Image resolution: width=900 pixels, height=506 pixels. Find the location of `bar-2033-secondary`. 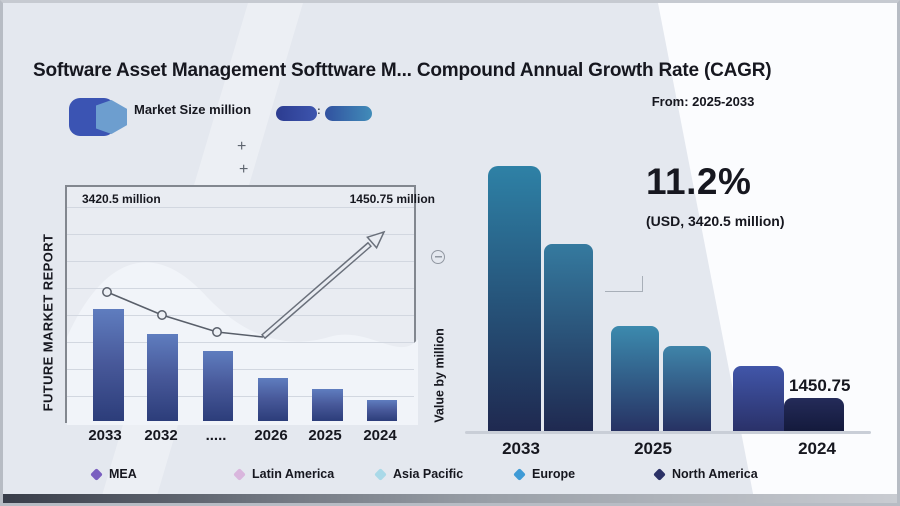

bar-2033-secondary is located at coordinates (568, 337).